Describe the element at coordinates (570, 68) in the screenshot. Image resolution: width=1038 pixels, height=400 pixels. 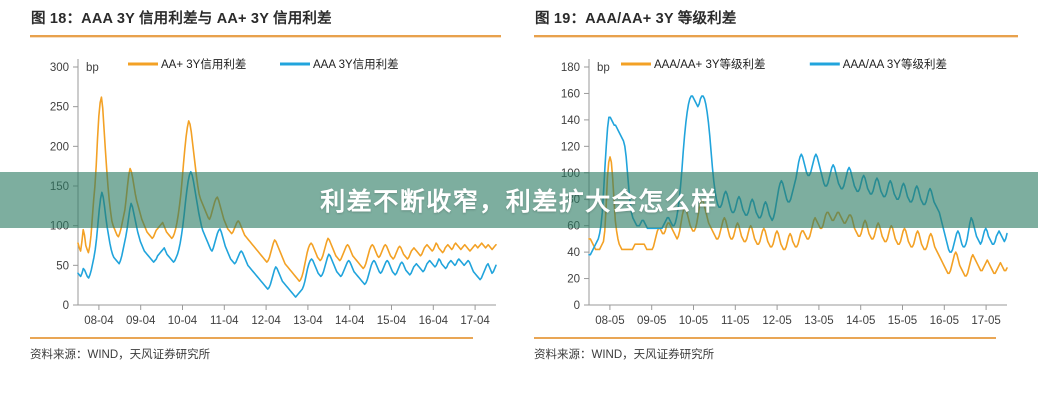
I see `svg-text: 180` at that location.